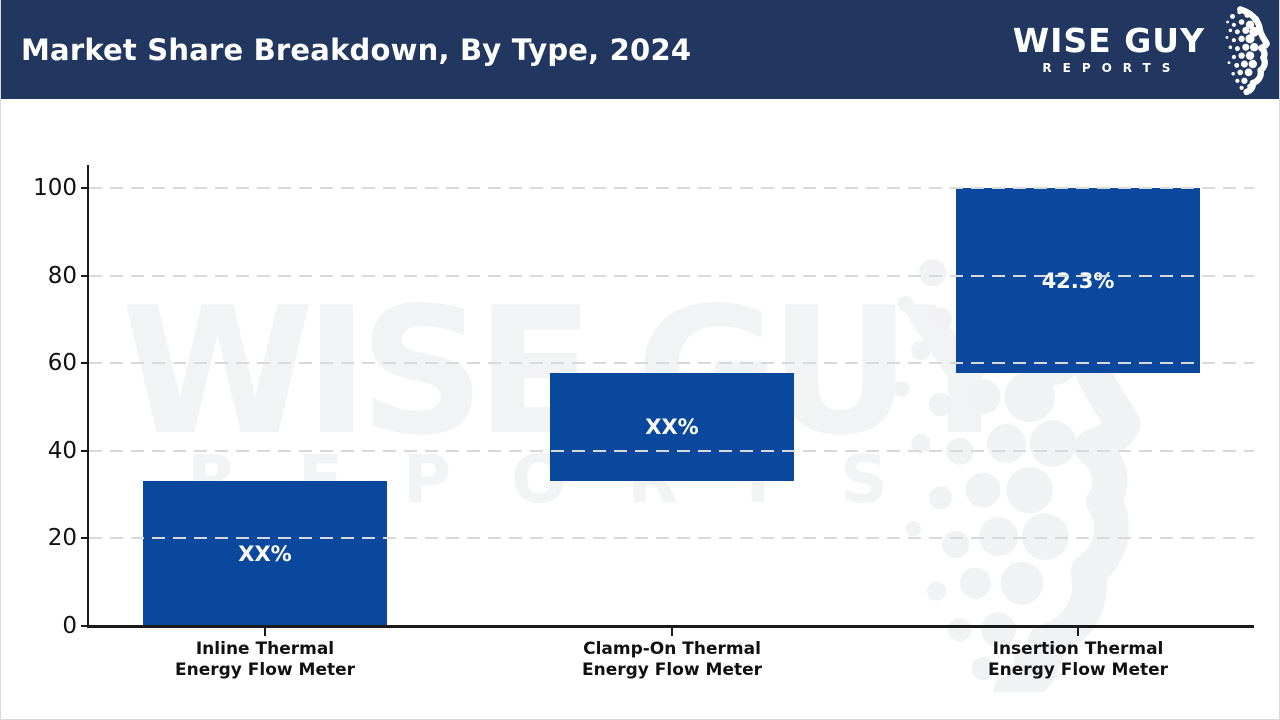  I want to click on brand-subname: REPORTS, so click(1112, 68).